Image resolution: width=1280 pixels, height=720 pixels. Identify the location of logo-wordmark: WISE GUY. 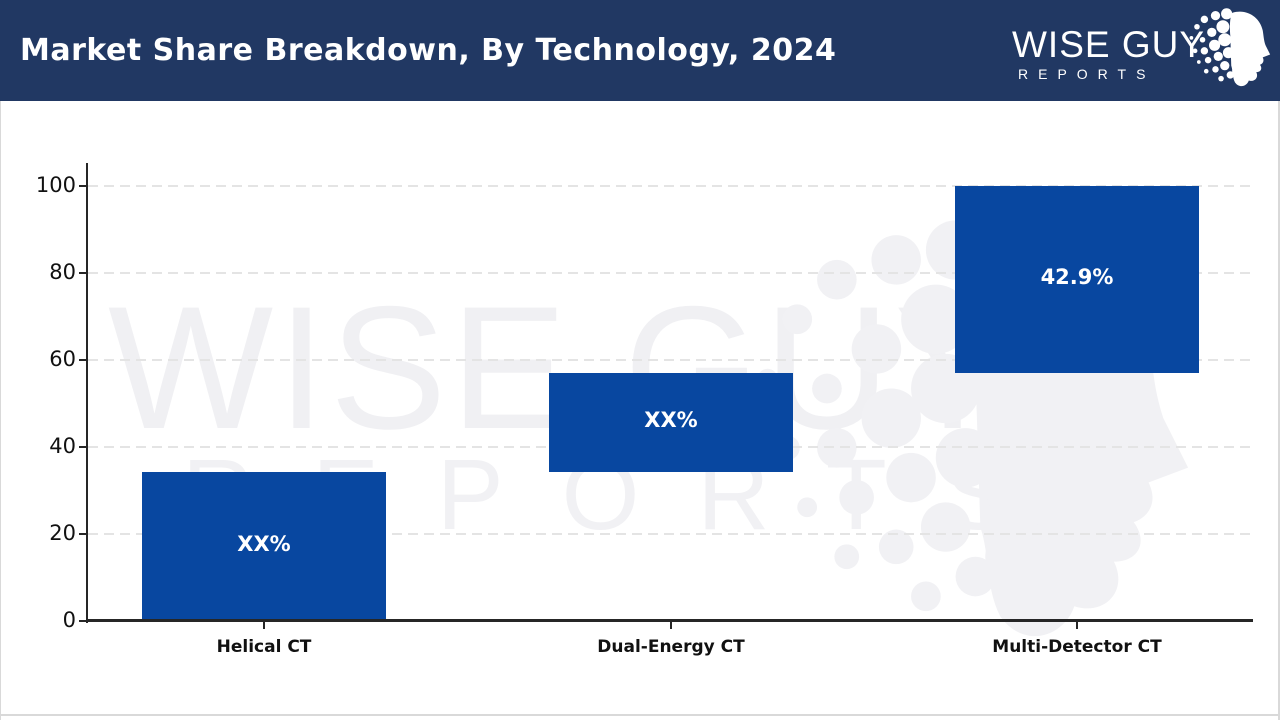
(1109, 44).